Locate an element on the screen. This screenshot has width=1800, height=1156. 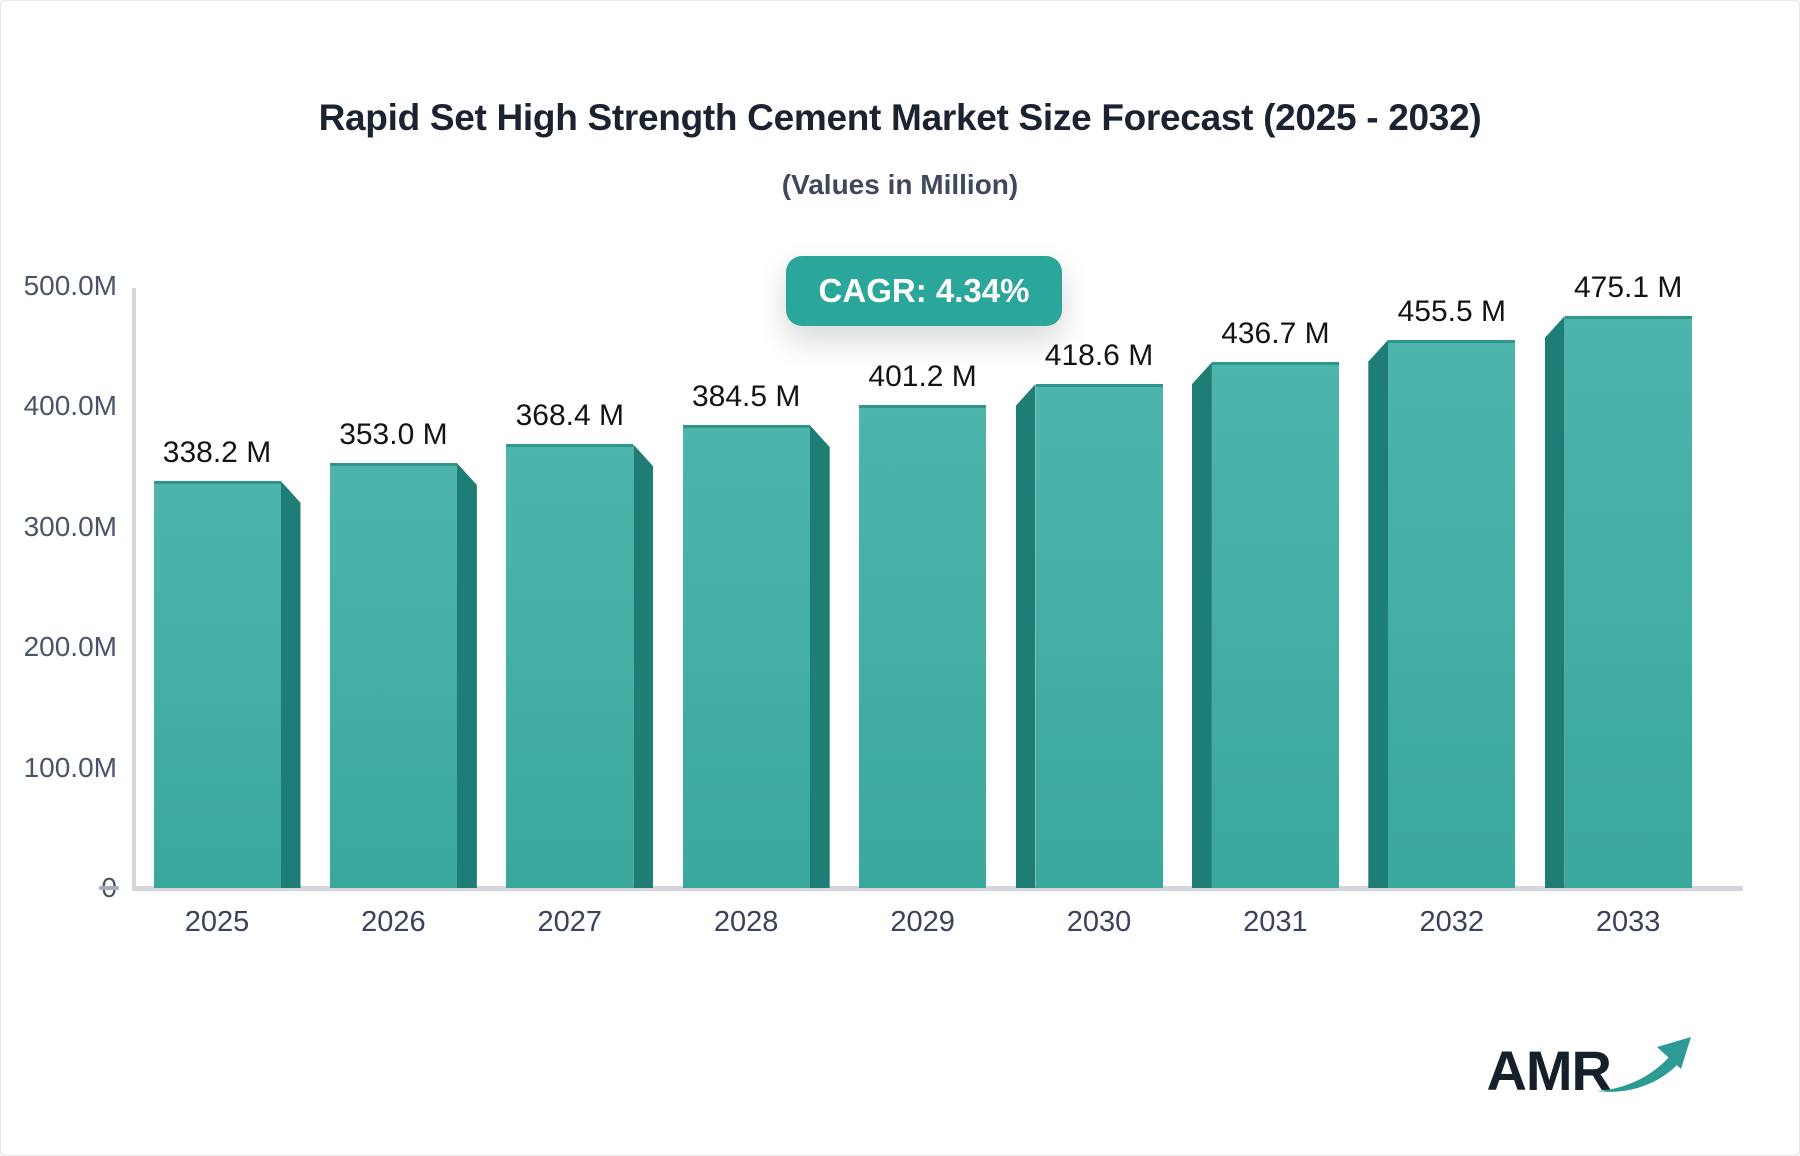
bar-value-label: 353.0 M is located at coordinates (393, 434).